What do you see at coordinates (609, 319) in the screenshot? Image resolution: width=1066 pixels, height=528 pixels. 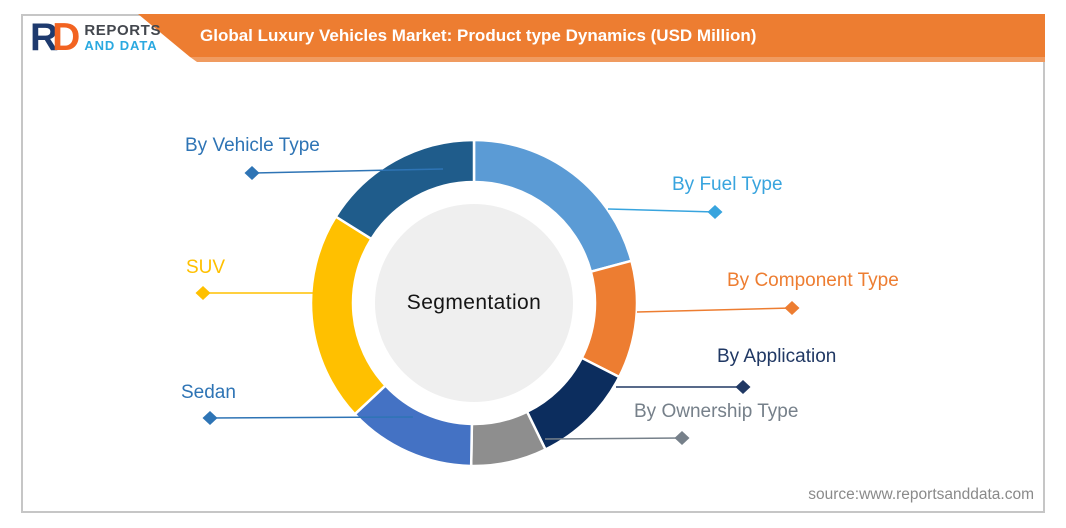 I see `donut-segment-by-component-type` at bounding box center [609, 319].